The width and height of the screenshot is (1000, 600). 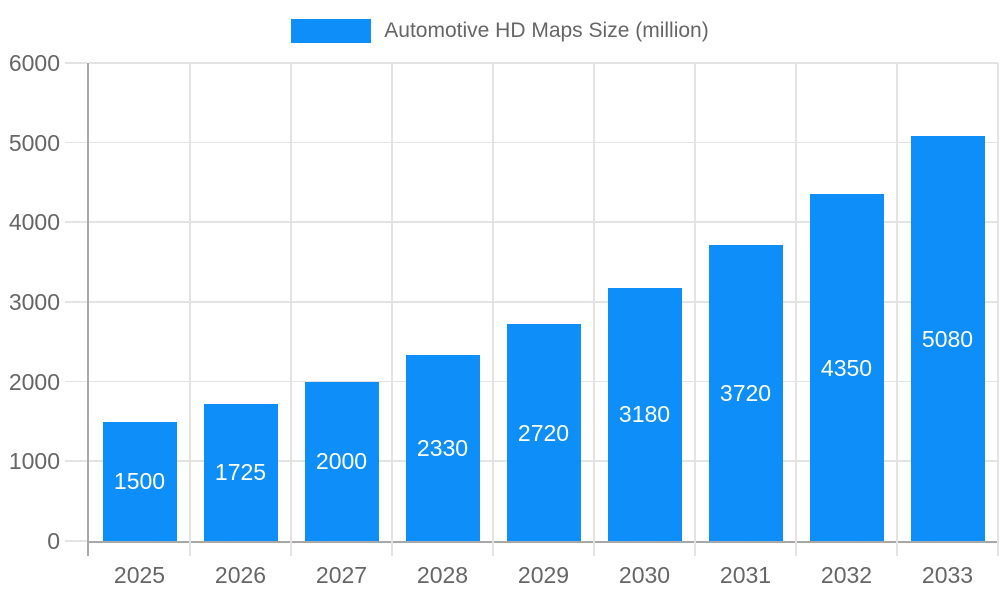 What do you see at coordinates (34, 63) in the screenshot?
I see `y-axis-tick-label: 6000` at bounding box center [34, 63].